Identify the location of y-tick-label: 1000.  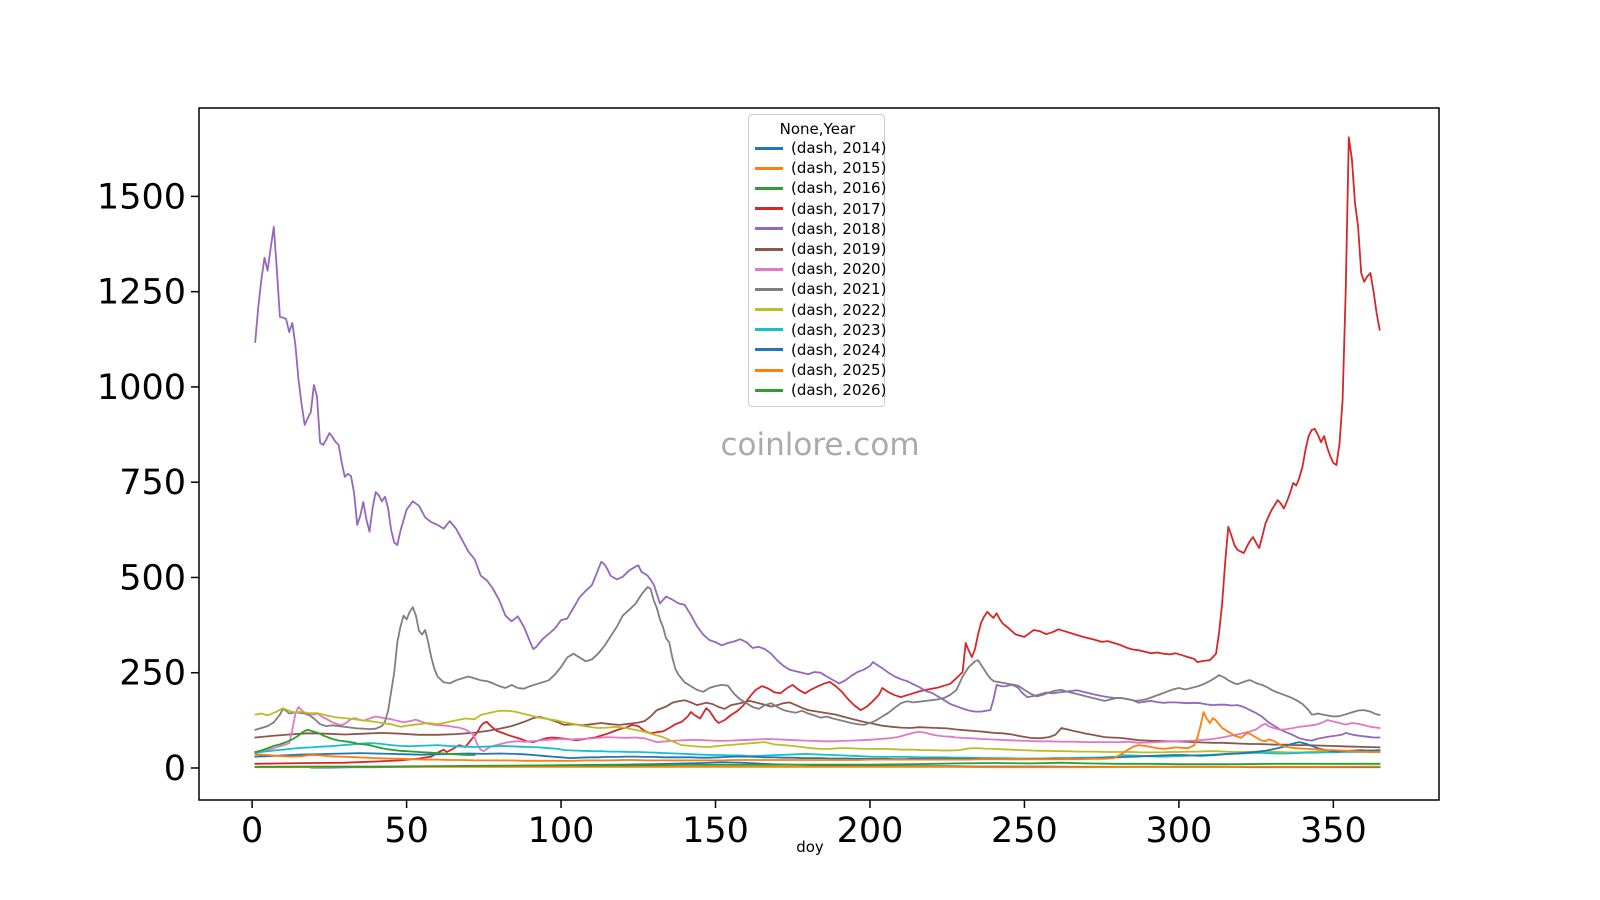
(141, 388).